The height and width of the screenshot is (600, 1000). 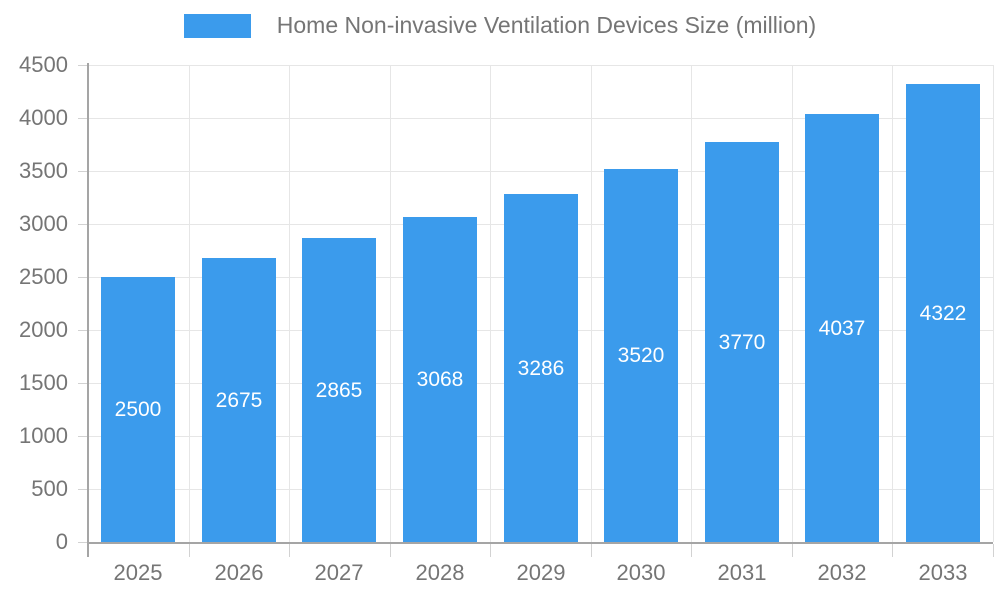 I want to click on x-axis-label: 2030, so click(x=641, y=572).